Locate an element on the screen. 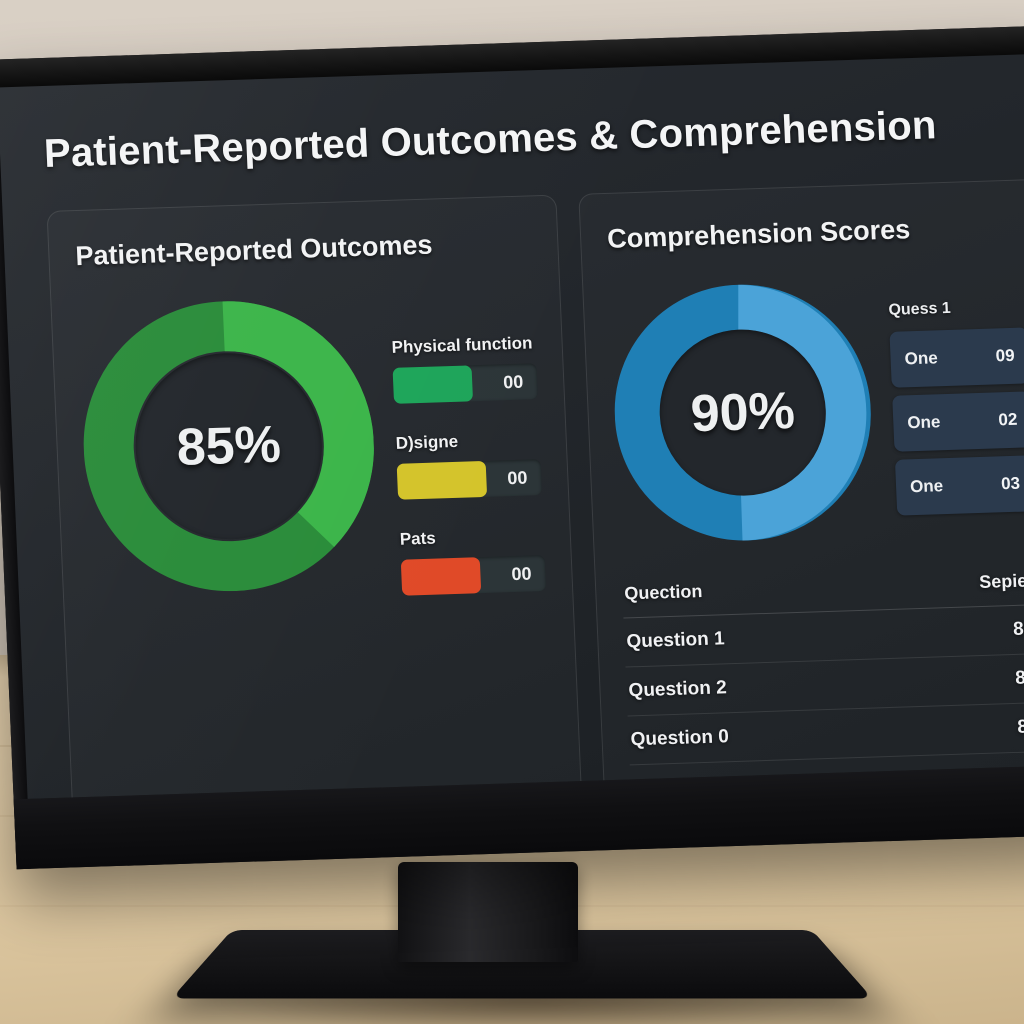 This screenshot has height=1024, width=1024. chips-title: Quess 1 is located at coordinates (920, 309).